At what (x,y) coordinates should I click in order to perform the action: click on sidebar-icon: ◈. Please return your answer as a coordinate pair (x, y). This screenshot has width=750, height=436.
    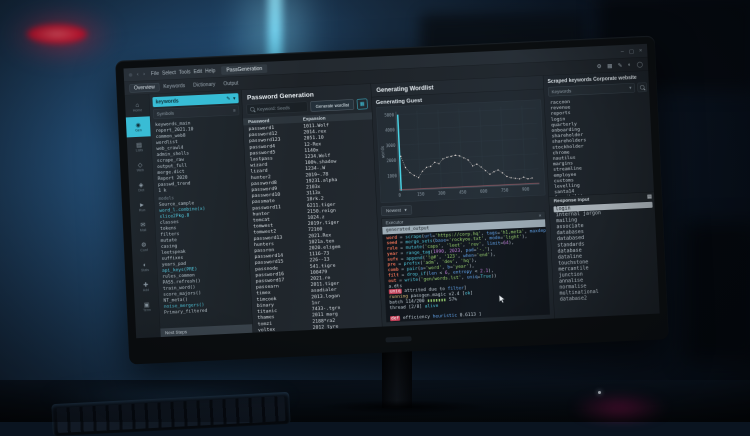
    Looking at the image, I should click on (141, 184).